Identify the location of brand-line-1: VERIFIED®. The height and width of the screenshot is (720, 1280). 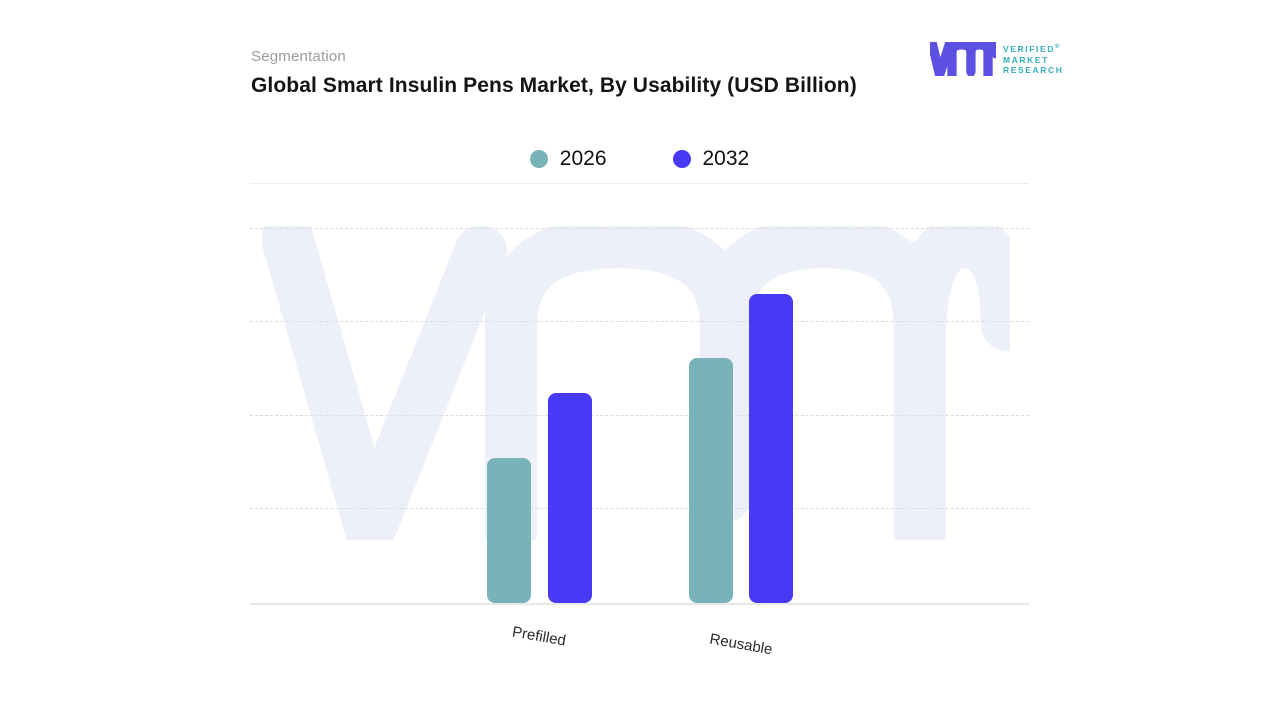
(1031, 49).